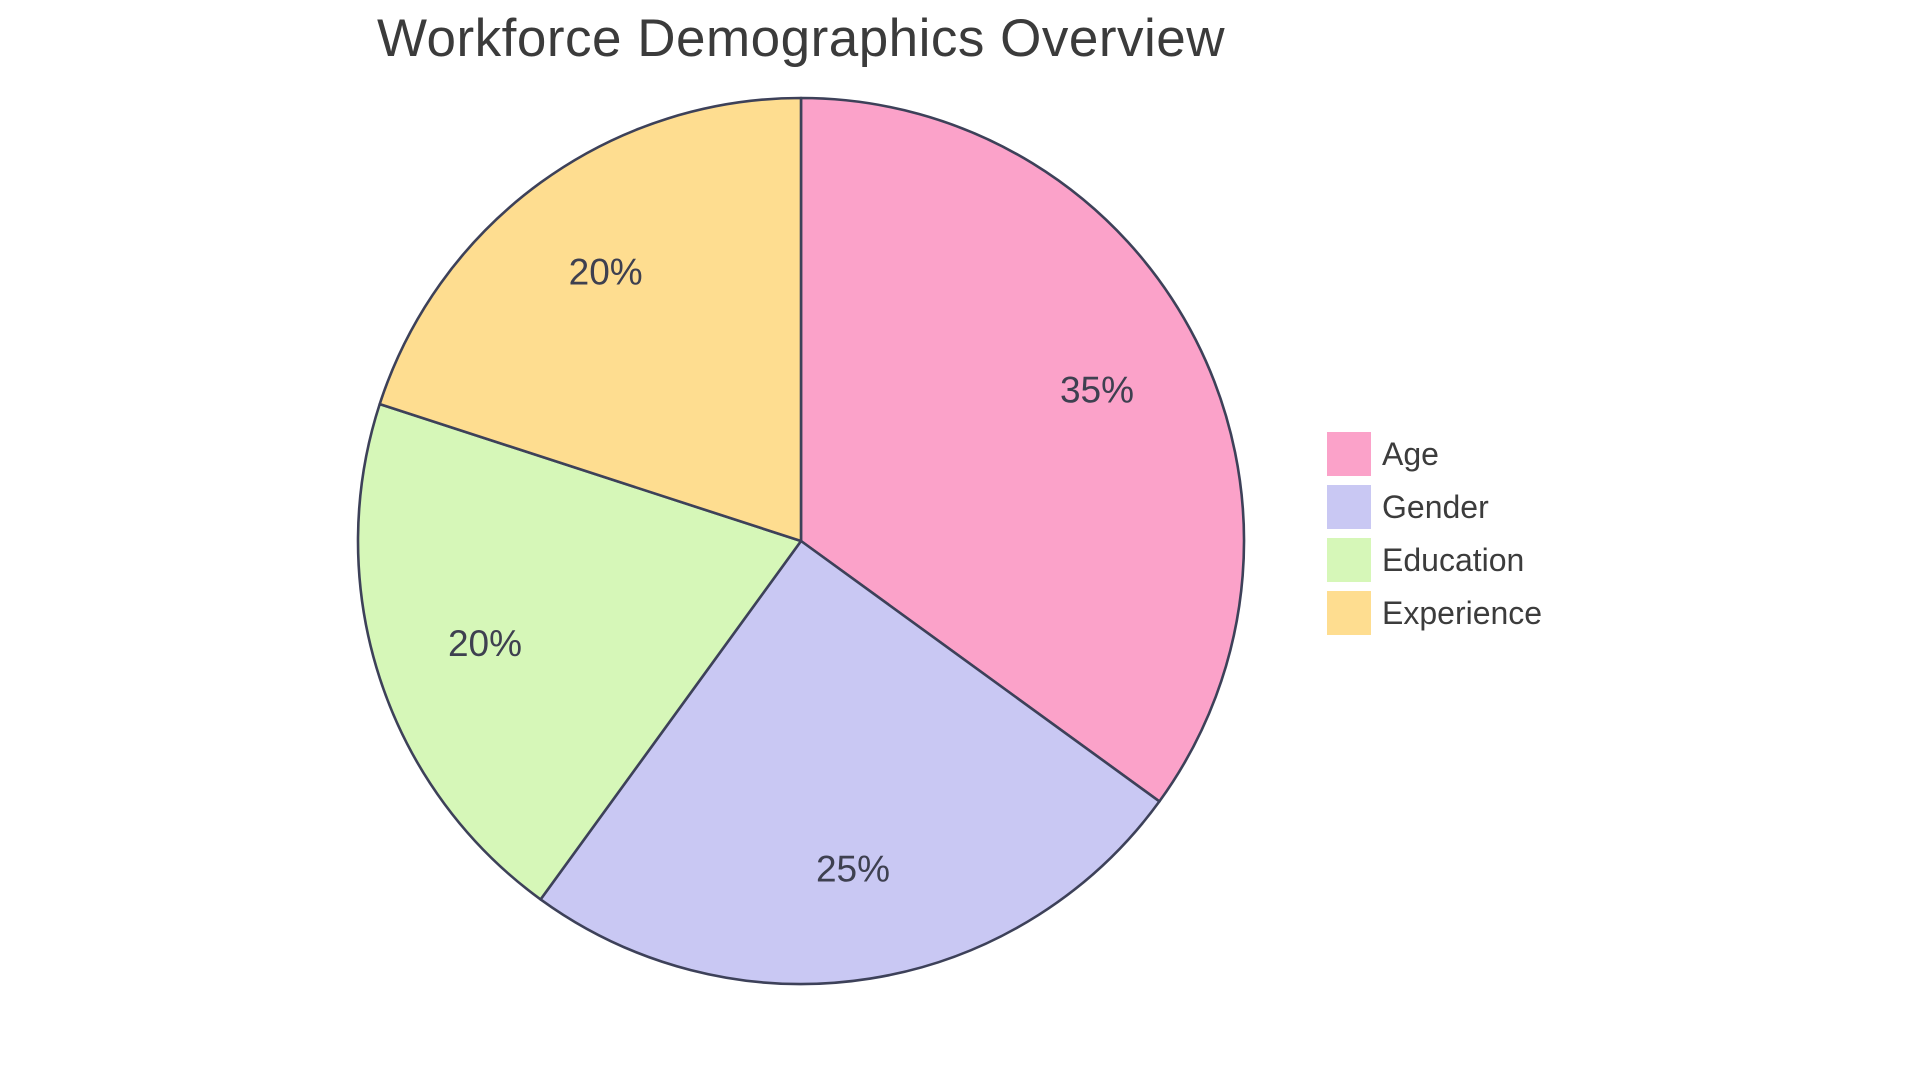 The width and height of the screenshot is (1920, 1083). I want to click on legend-label: Gender, so click(1435, 507).